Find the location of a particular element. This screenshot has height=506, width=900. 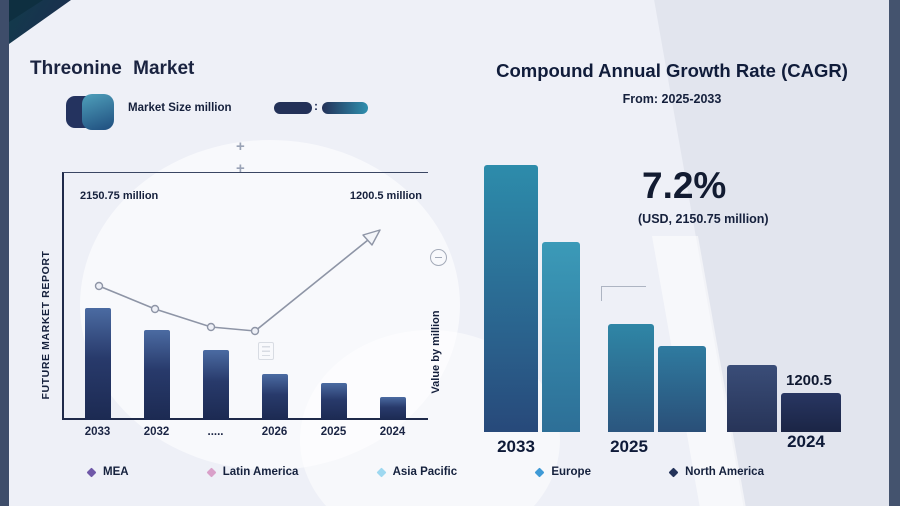

right-edge-strip is located at coordinates (894, 253).